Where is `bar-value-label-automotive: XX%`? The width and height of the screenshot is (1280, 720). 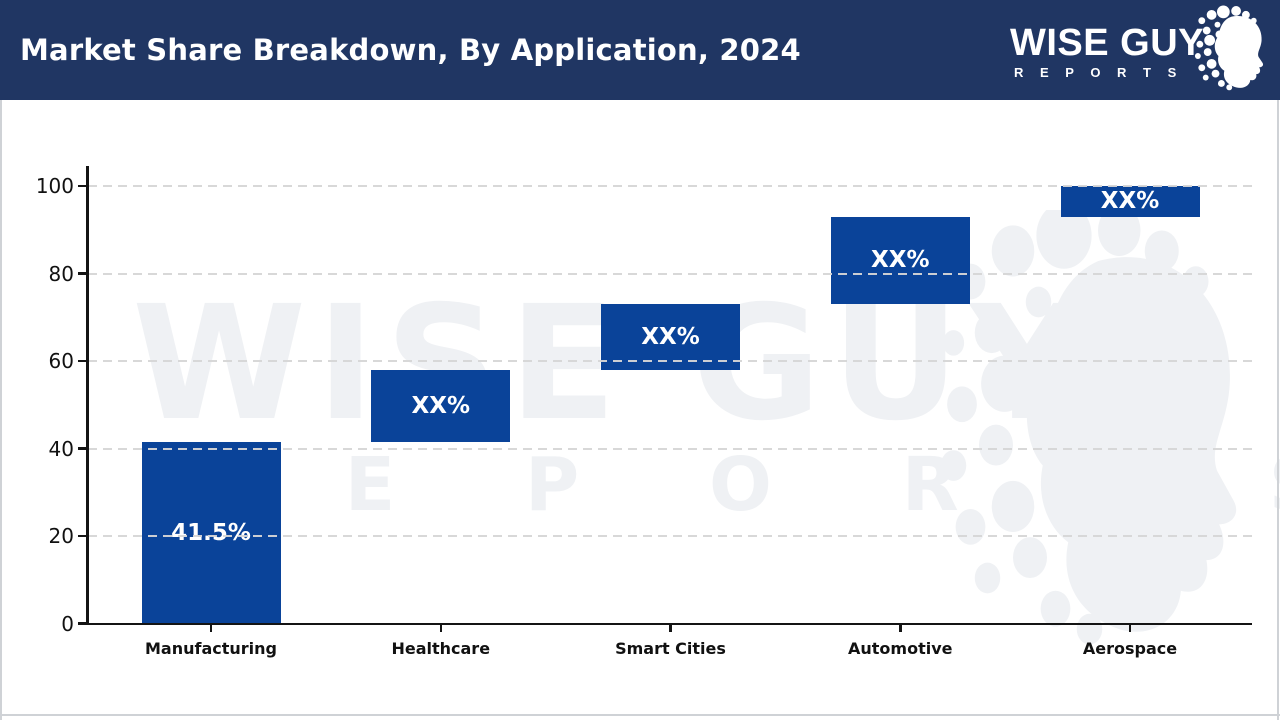
bar-value-label-automotive: XX% is located at coordinates (900, 260).